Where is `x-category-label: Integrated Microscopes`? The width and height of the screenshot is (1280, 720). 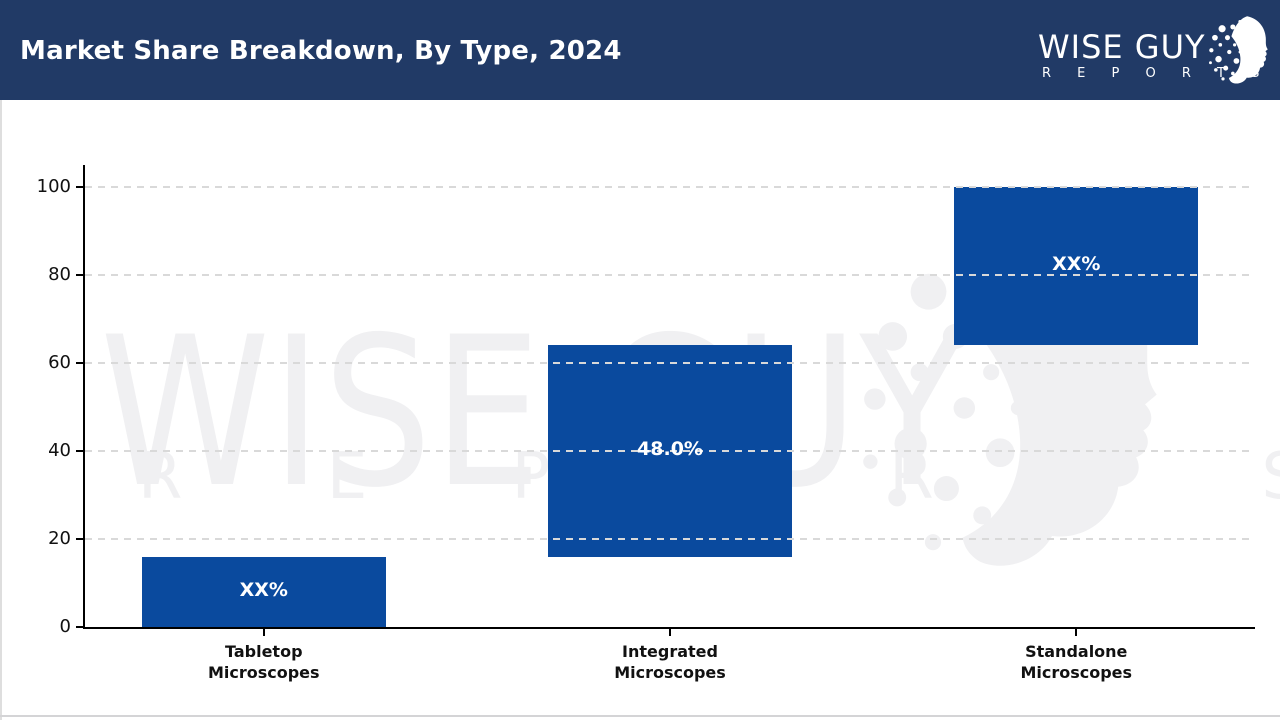
x-category-label: Integrated Microscopes is located at coordinates (670, 662).